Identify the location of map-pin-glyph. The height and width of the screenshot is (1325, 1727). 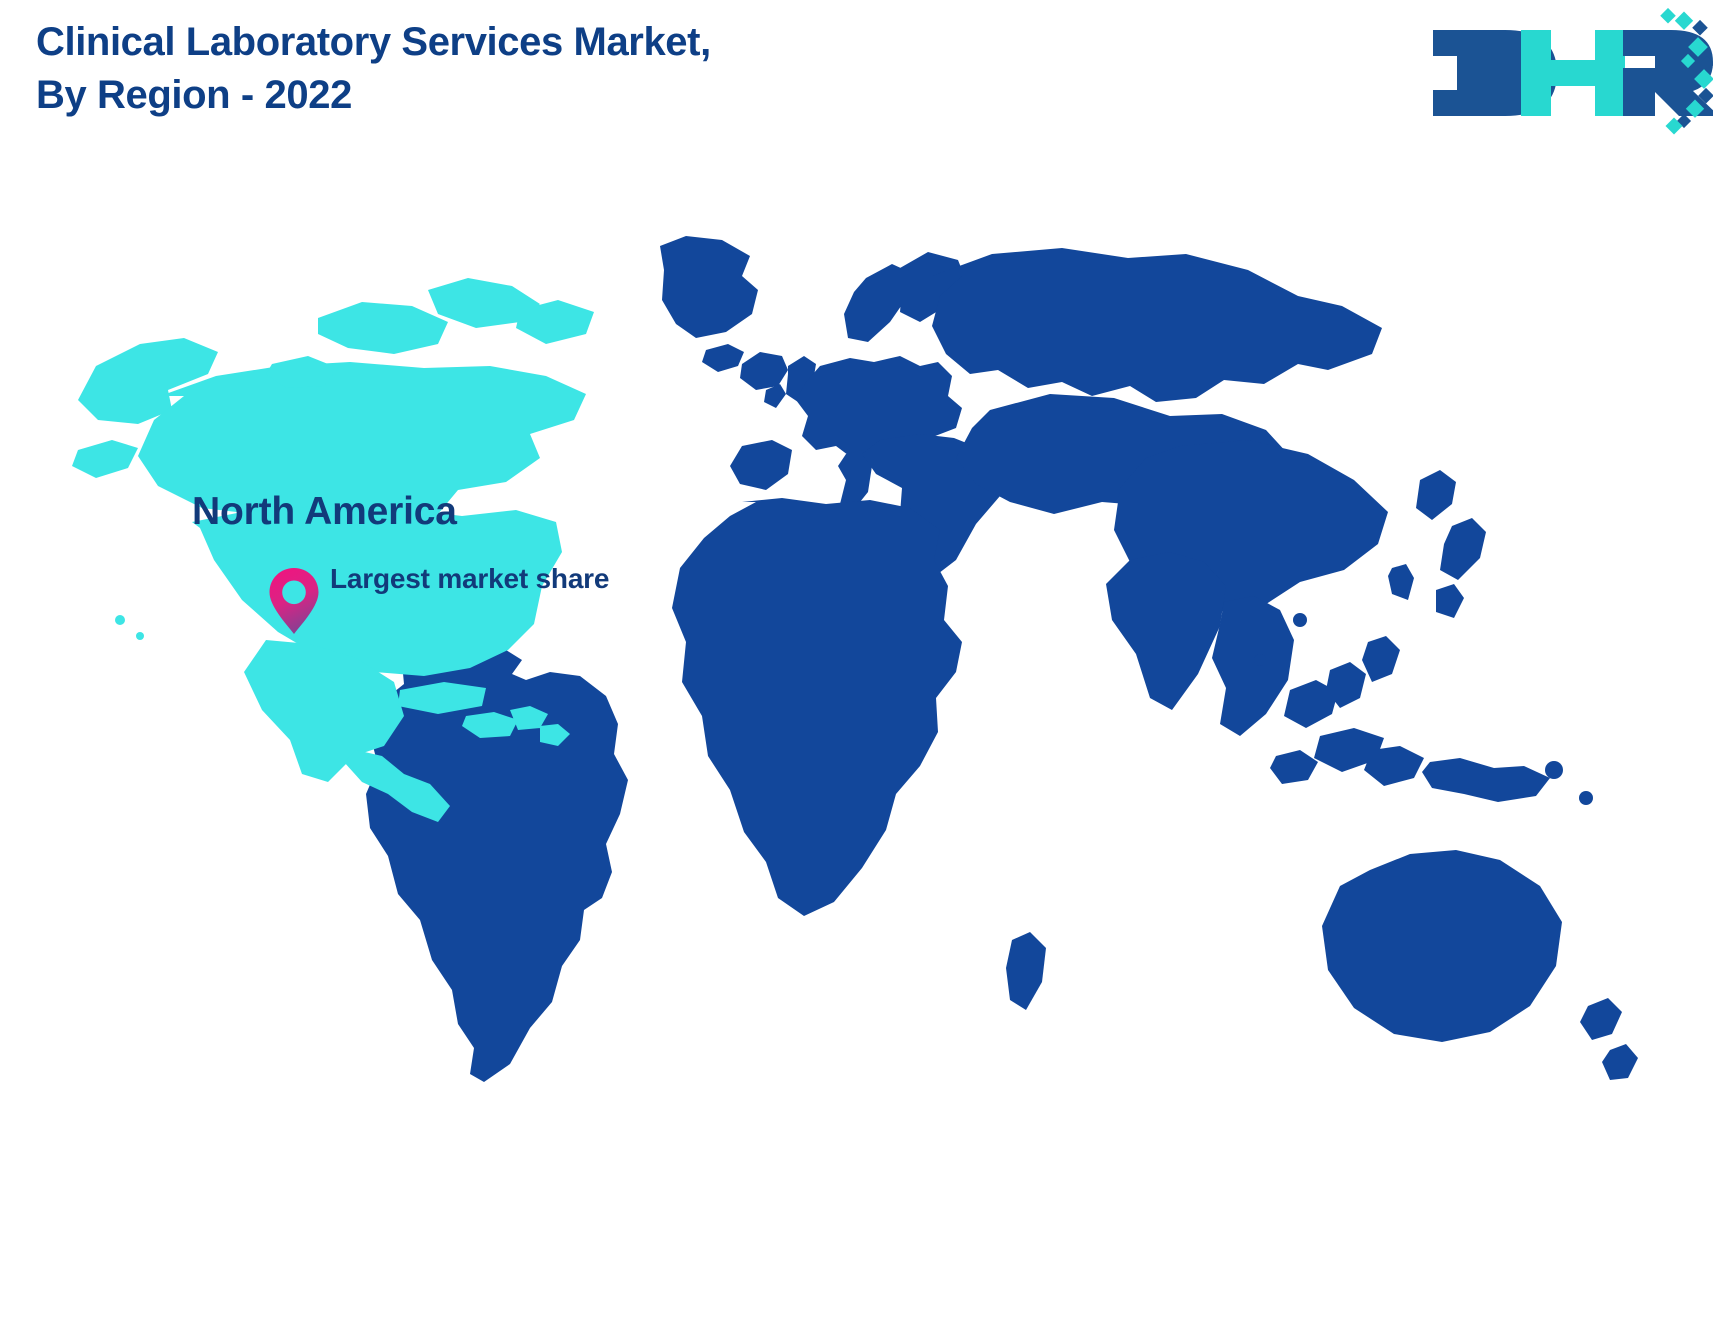
(294, 601).